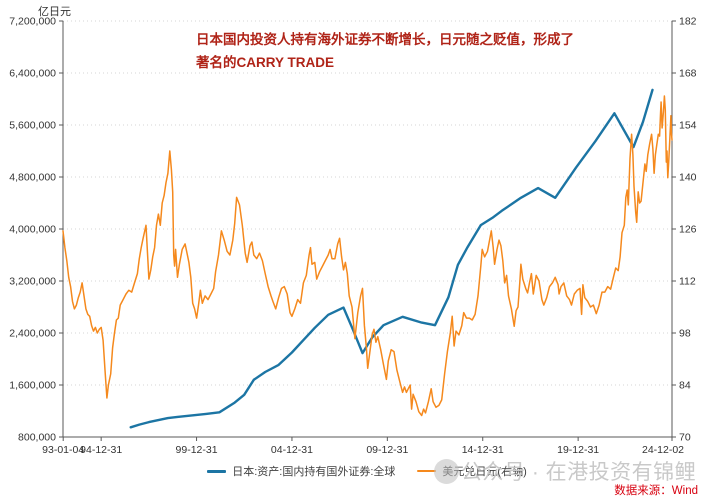  Describe the element at coordinates (387, 450) in the screenshot. I see `svg-text: 09-12-31` at that location.